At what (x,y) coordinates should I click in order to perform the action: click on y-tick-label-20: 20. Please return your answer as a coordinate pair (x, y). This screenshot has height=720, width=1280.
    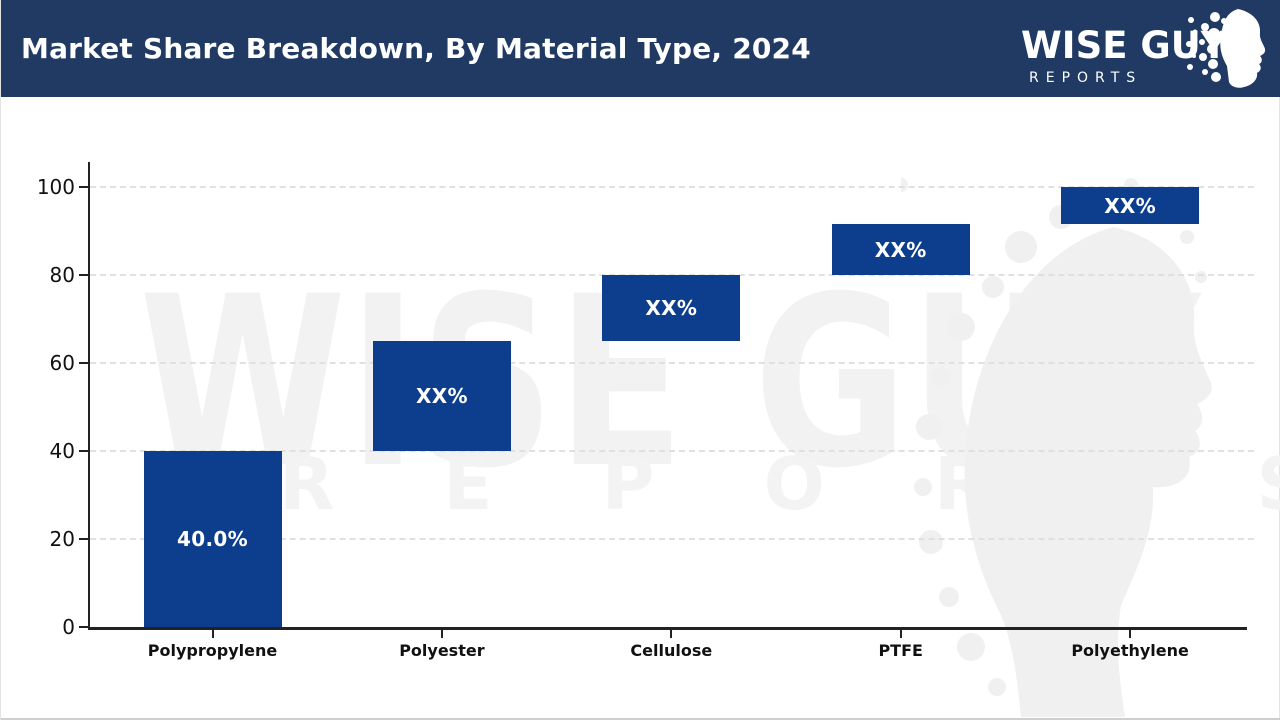
    Looking at the image, I should click on (62, 539).